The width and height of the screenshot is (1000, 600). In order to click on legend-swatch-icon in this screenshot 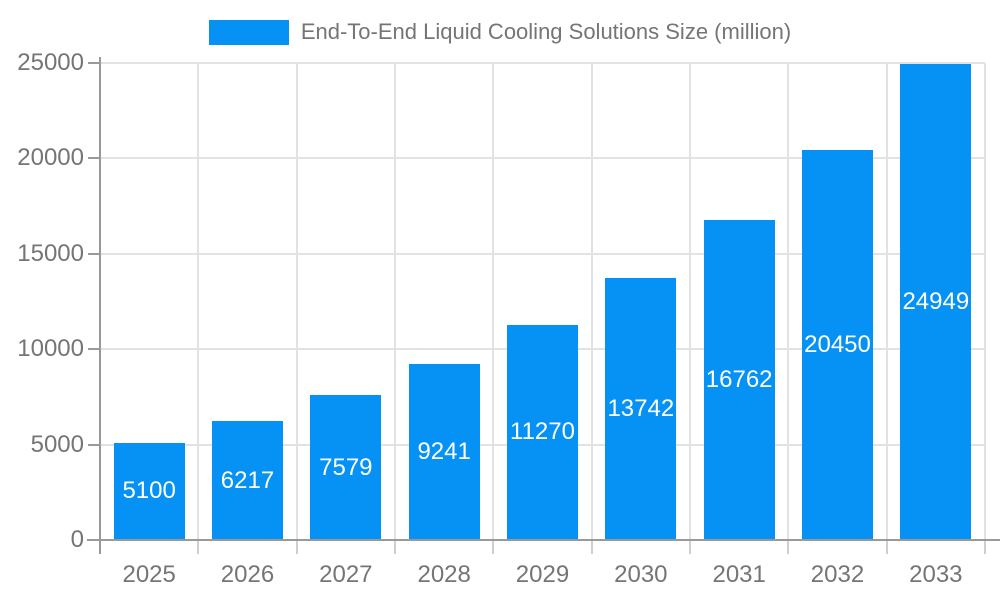, I will do `click(248, 32)`.